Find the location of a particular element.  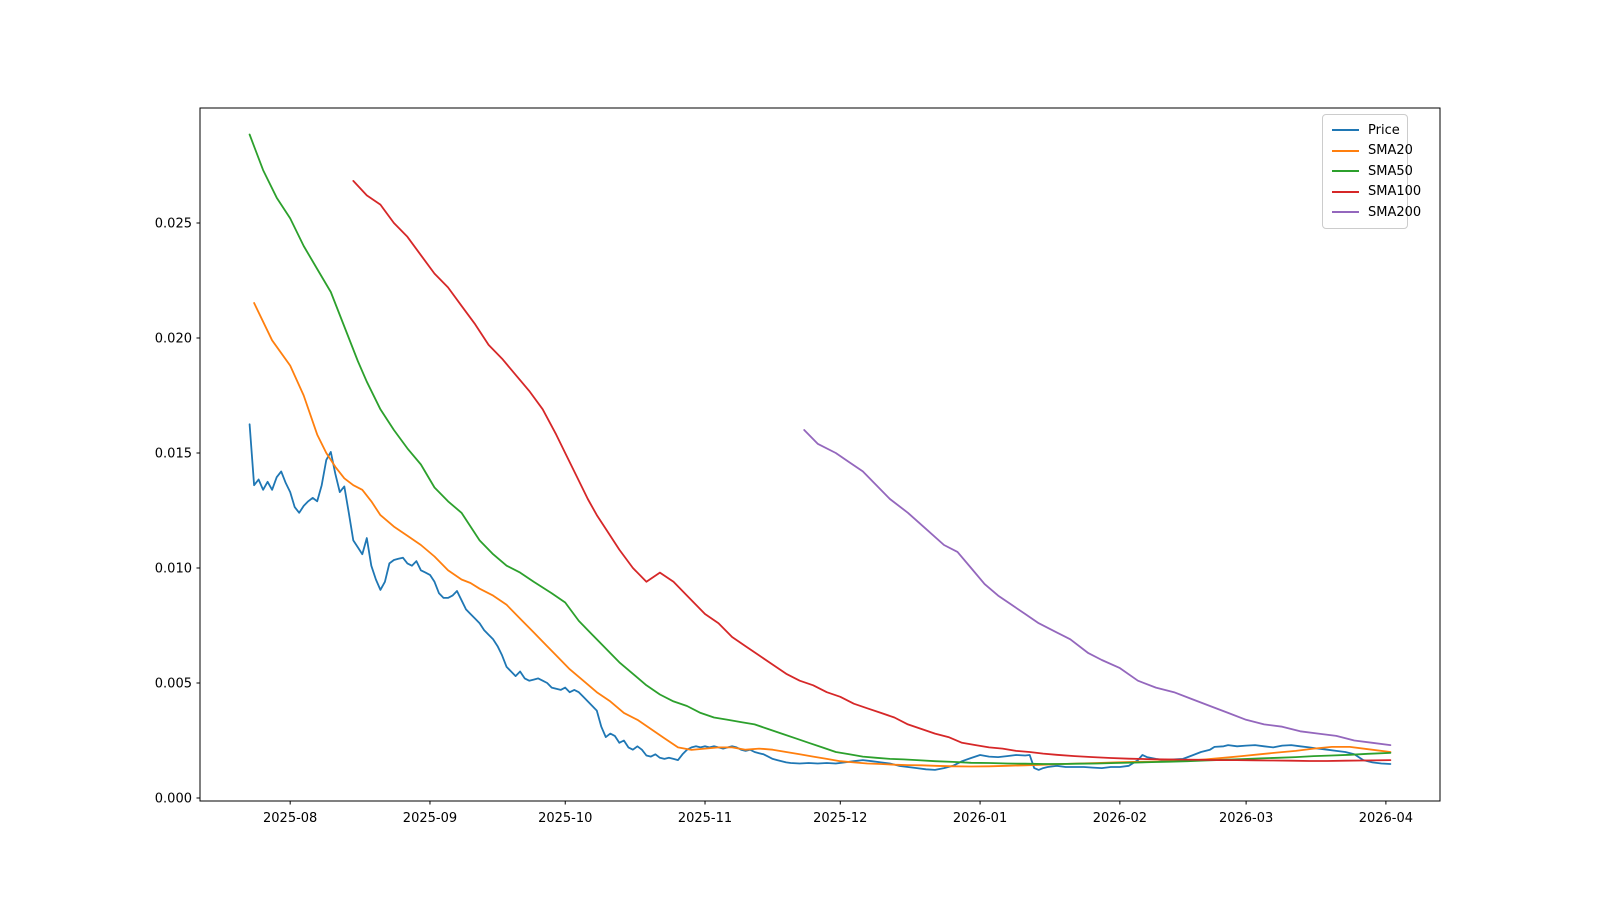

legend-entry-sma50: SMA50 is located at coordinates (1372, 171).